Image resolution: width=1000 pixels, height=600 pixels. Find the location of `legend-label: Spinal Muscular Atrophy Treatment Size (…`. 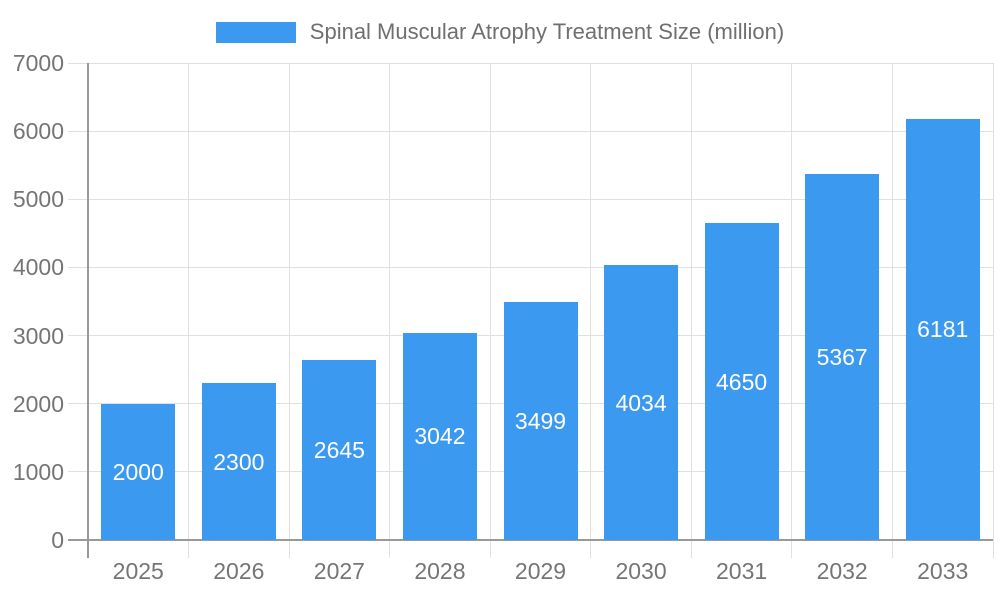

legend-label: Spinal Muscular Atrophy Treatment Size (… is located at coordinates (547, 31).